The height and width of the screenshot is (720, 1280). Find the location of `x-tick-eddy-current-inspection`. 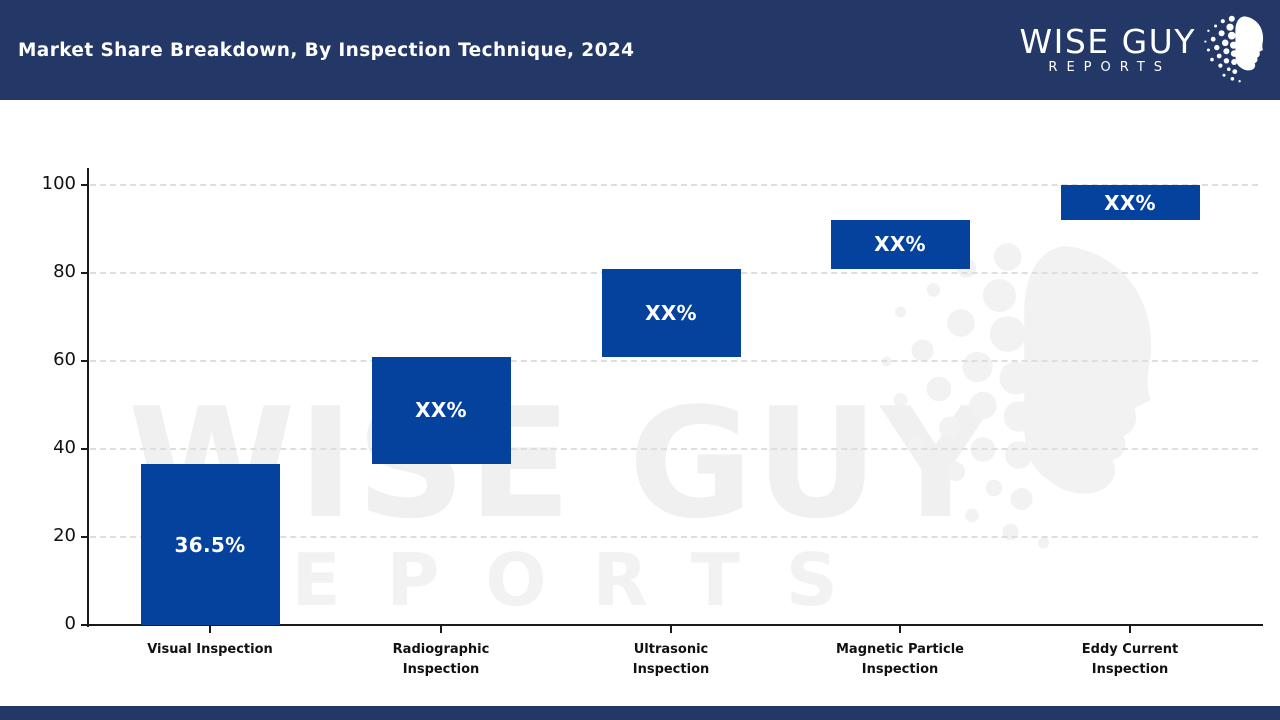

x-tick-eddy-current-inspection is located at coordinates (1130, 629).